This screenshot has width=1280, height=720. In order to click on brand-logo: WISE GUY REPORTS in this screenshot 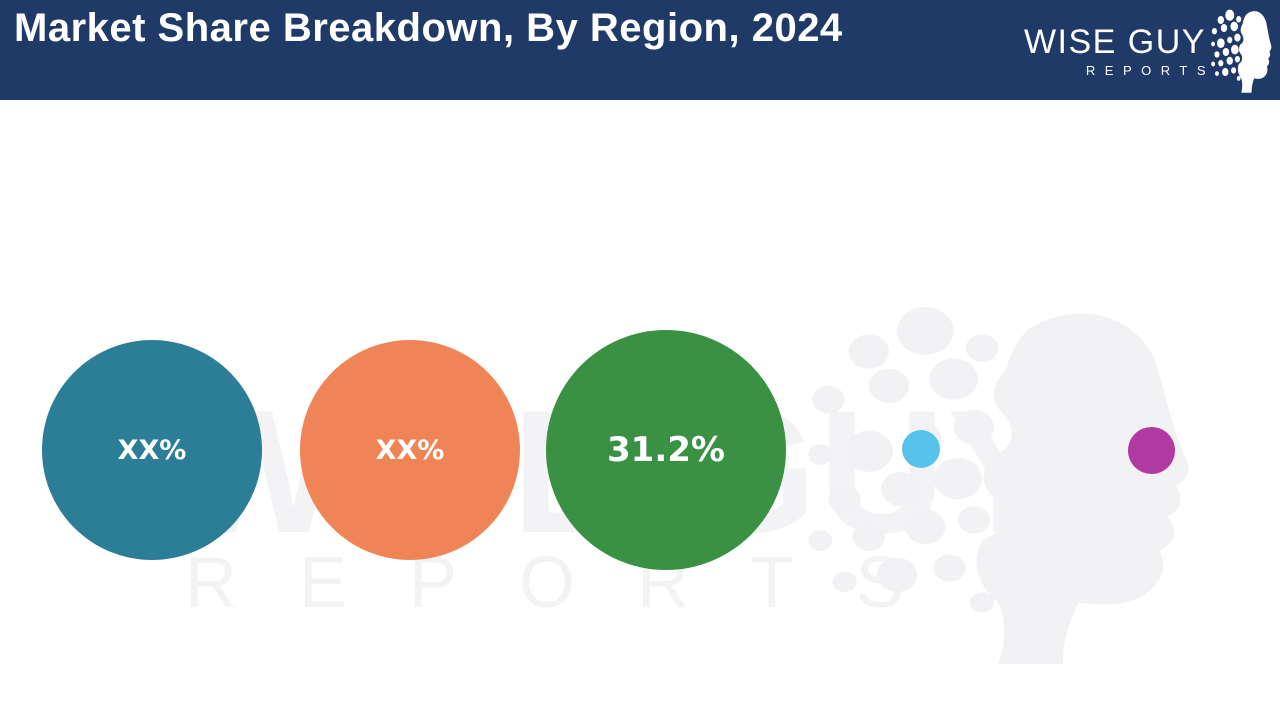, I will do `click(1147, 51)`.